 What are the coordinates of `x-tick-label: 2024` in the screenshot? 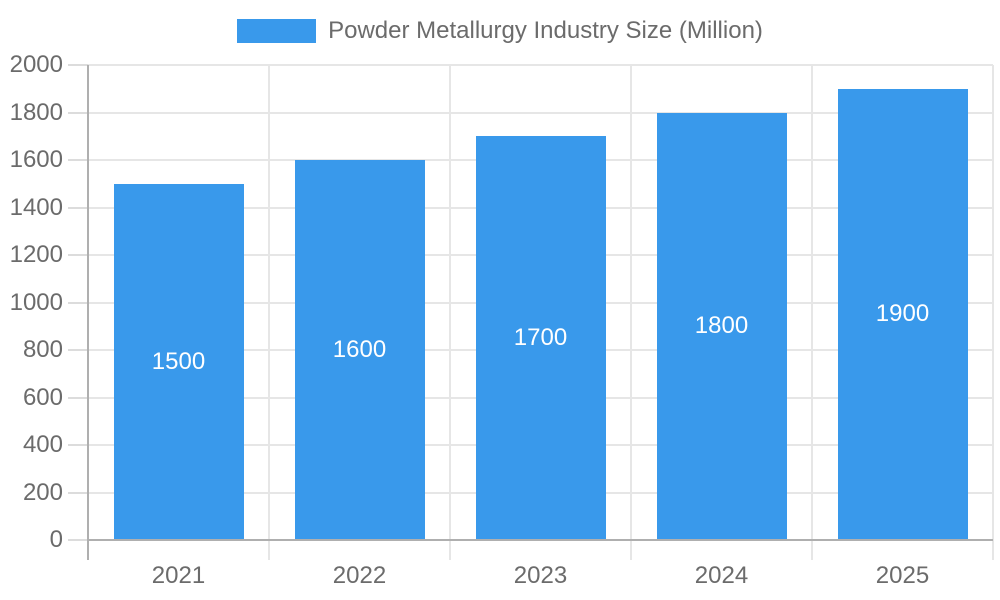 It's located at (721, 575).